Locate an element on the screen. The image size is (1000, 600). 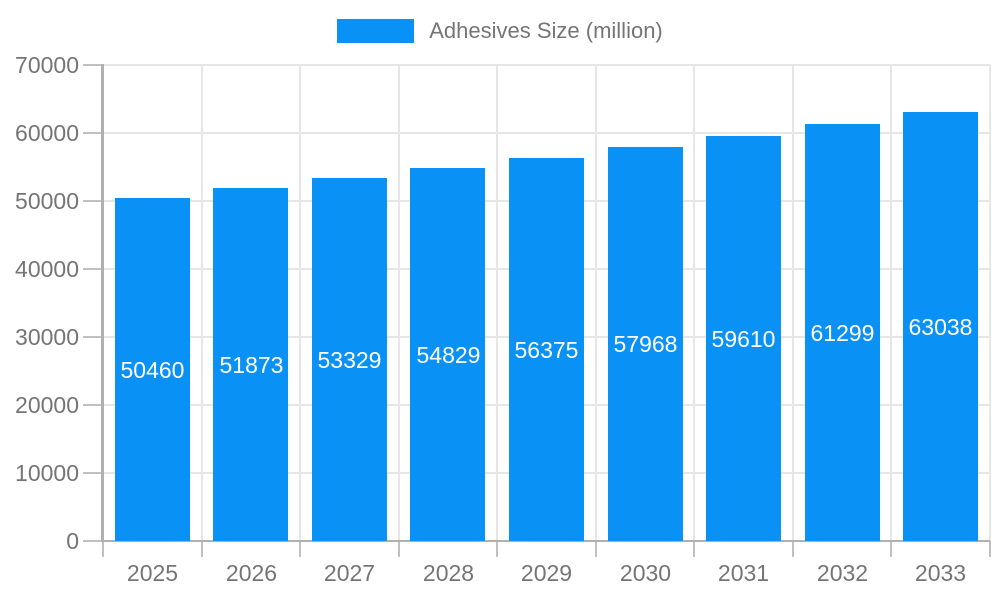
x-axis-line is located at coordinates (545, 541).